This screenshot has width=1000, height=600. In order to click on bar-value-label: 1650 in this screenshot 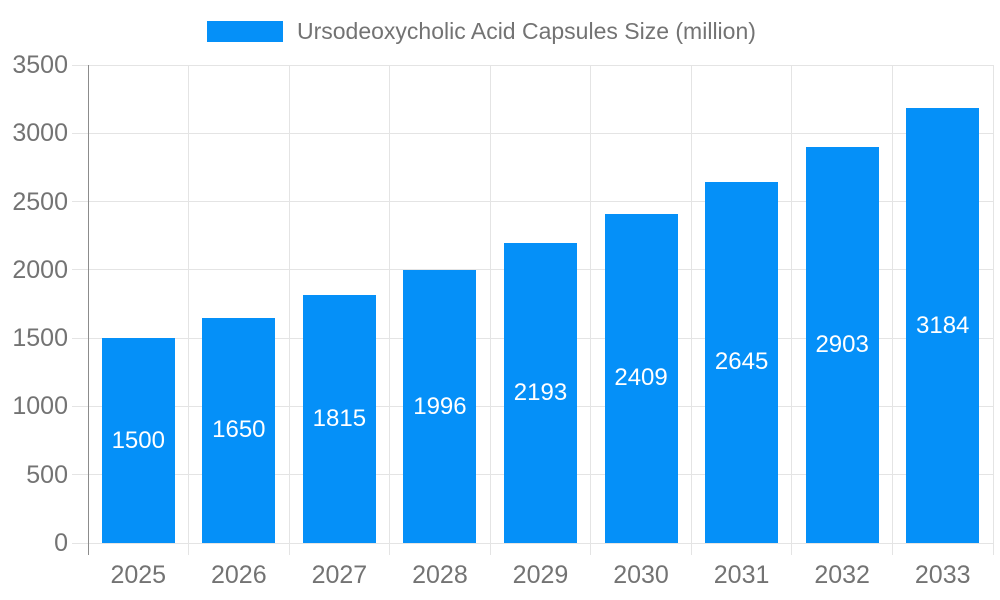, I will do `click(239, 430)`.